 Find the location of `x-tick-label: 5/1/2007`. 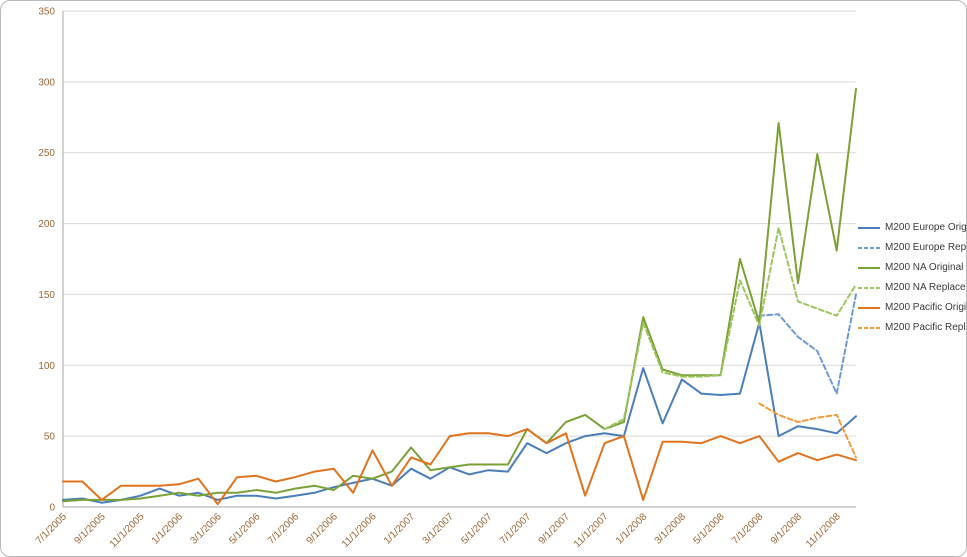

x-tick-label: 5/1/2007 is located at coordinates (477, 529).